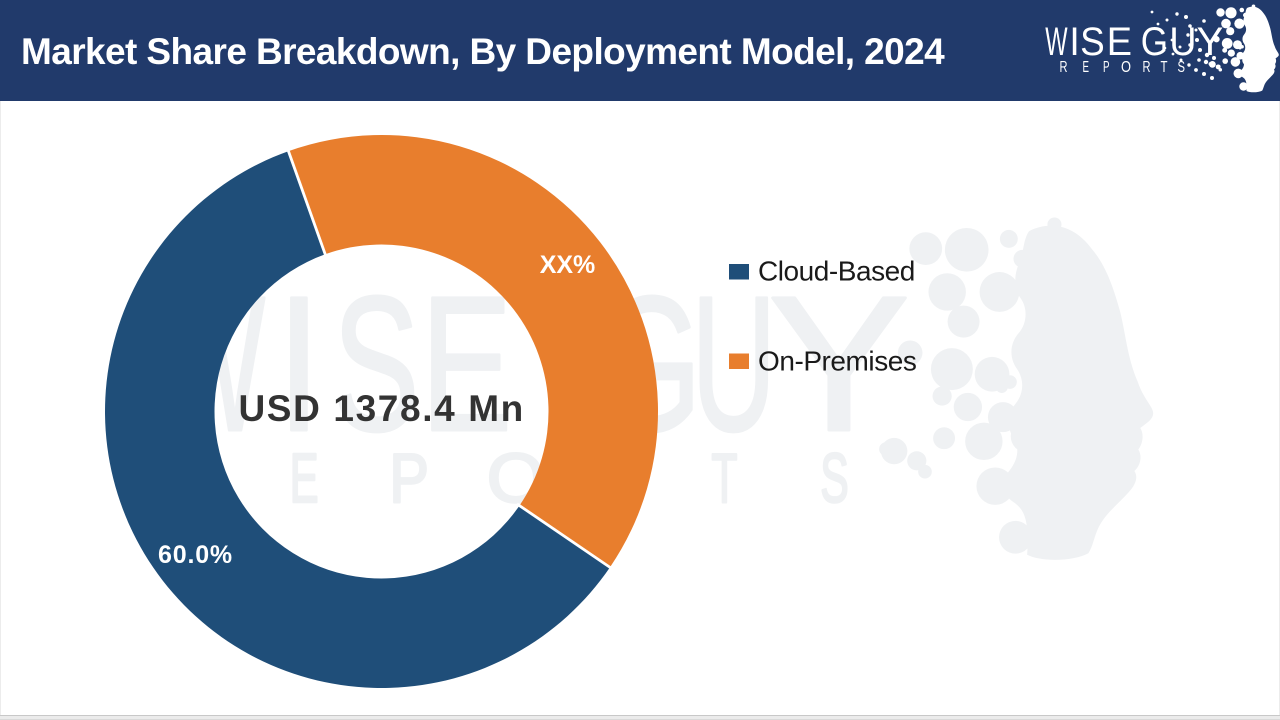 This screenshot has width=1280, height=720. Describe the element at coordinates (1126, 67) in the screenshot. I see `svg-text: O` at that location.